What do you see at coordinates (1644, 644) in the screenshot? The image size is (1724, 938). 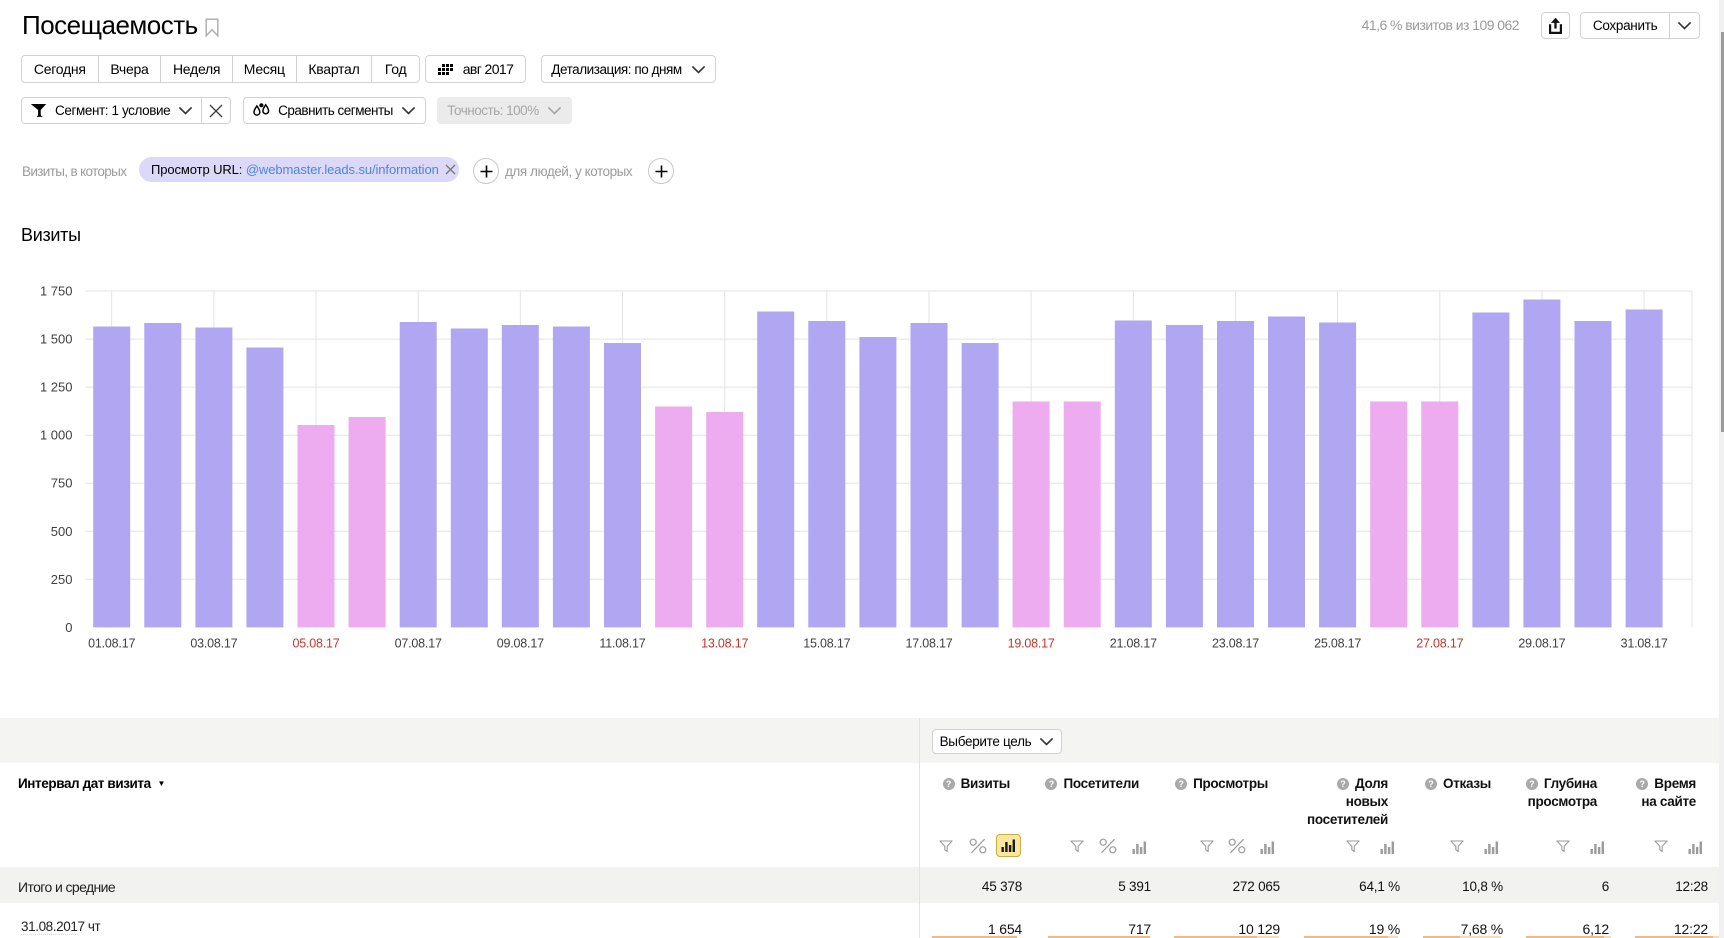 I see `svg-text: 31.08.17` at bounding box center [1644, 644].